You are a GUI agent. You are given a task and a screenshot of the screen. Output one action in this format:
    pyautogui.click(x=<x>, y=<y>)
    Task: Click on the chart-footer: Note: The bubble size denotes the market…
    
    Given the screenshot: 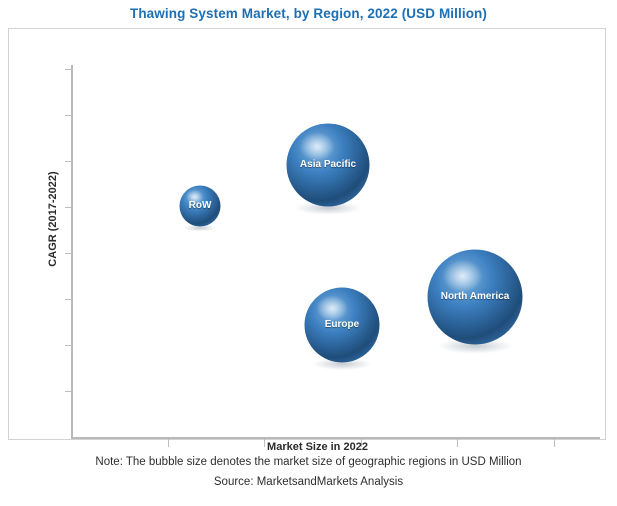 What is the action you would take?
    pyautogui.click(x=308, y=472)
    